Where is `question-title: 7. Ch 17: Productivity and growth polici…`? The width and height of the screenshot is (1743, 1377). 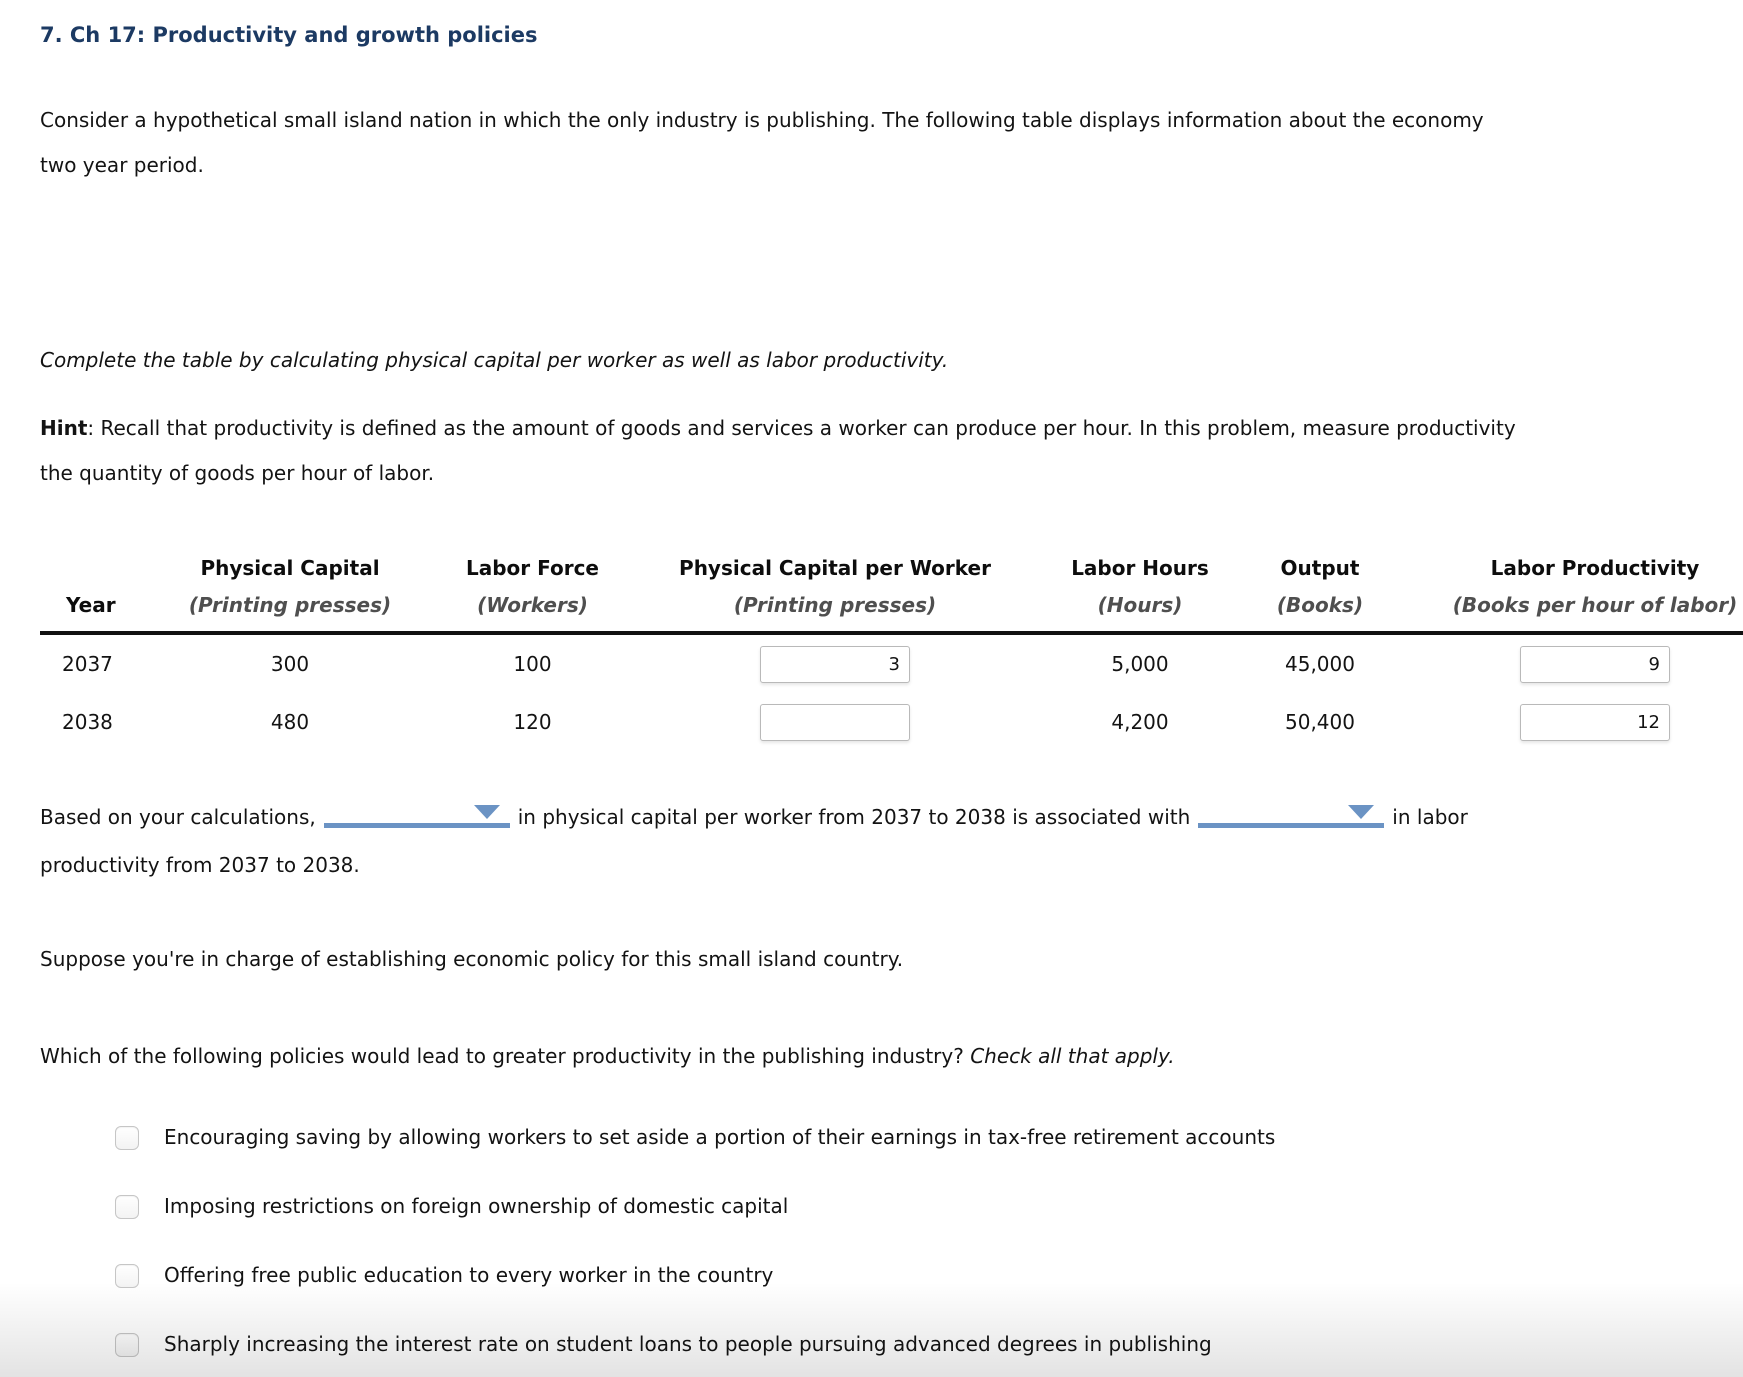
question-title: 7. Ch 17: Productivity and growth polici… is located at coordinates (289, 35).